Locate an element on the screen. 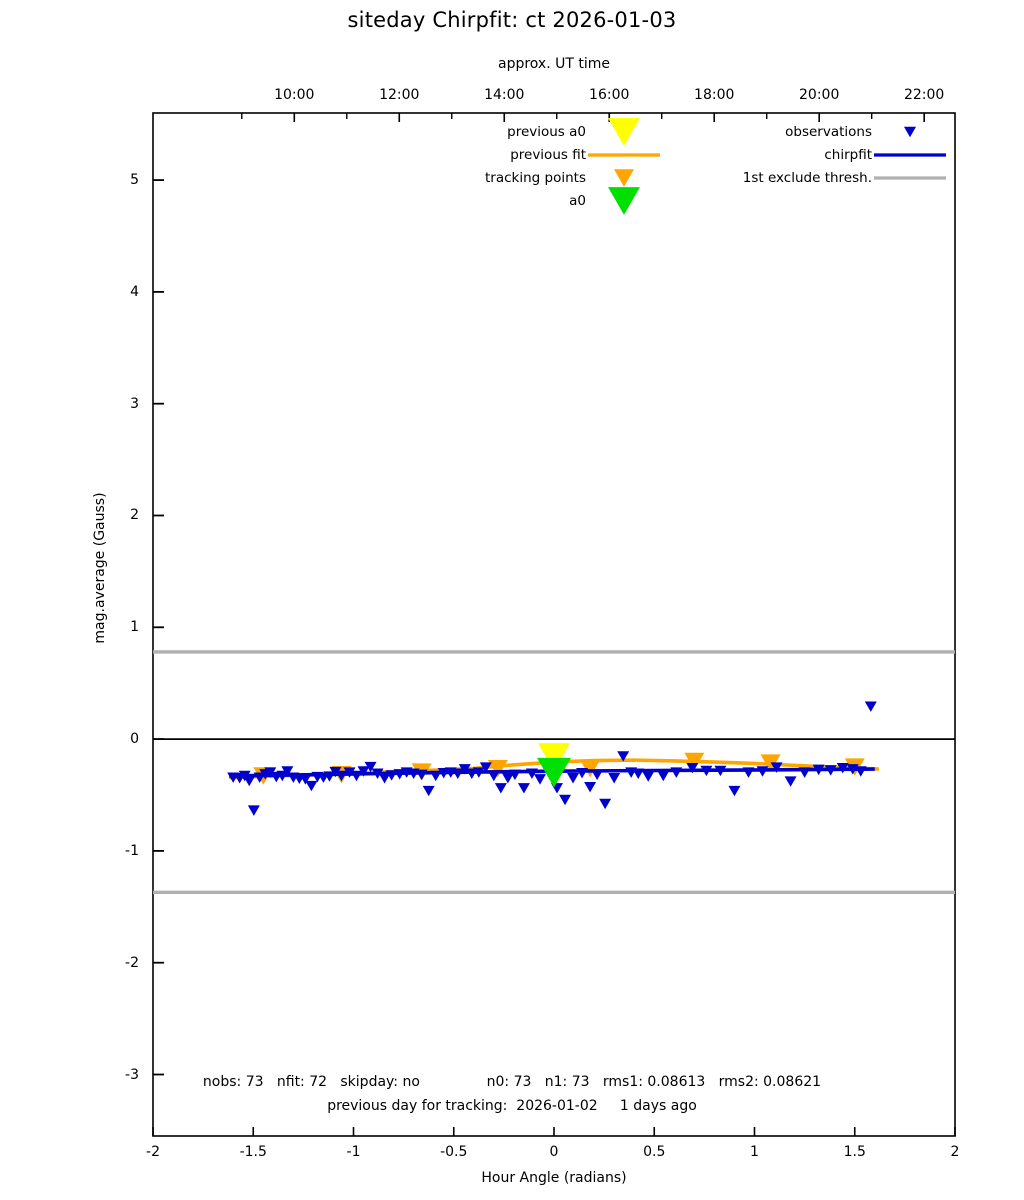 Image resolution: width=1024 pixels, height=1200 pixels. y-tick-label: 4 is located at coordinates (134, 291).